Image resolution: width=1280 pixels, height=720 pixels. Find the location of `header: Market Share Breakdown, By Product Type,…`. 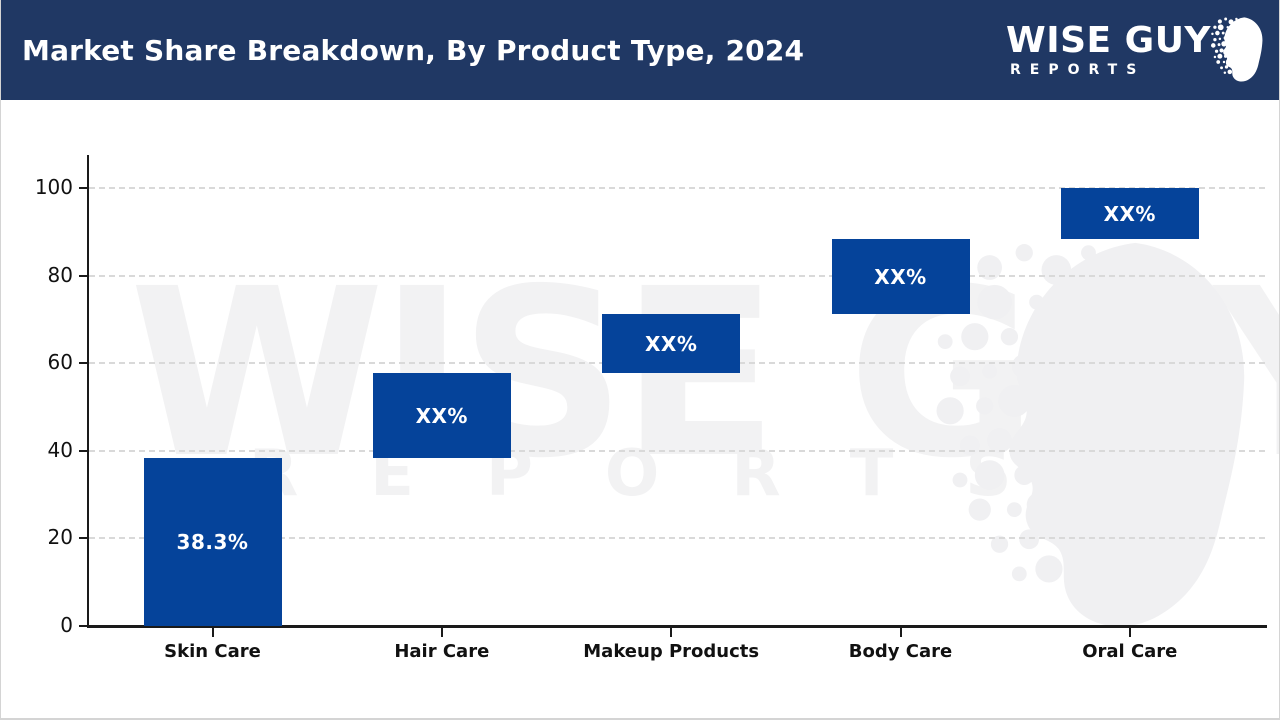

header: Market Share Breakdown, By Product Type,… is located at coordinates (640, 50).